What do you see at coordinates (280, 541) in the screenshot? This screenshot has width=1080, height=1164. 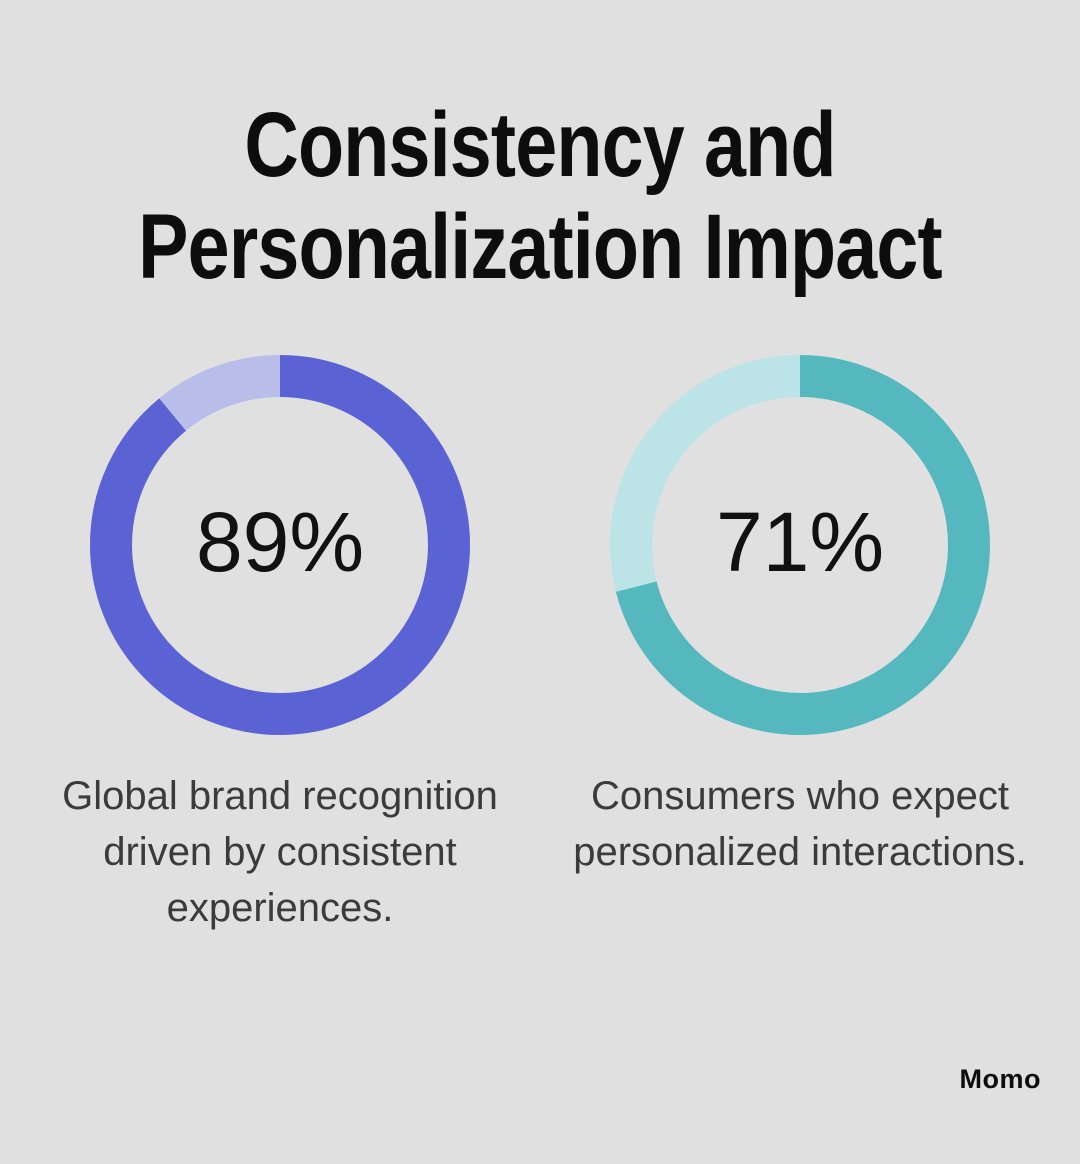 I see `donut-value-label: 89%` at bounding box center [280, 541].